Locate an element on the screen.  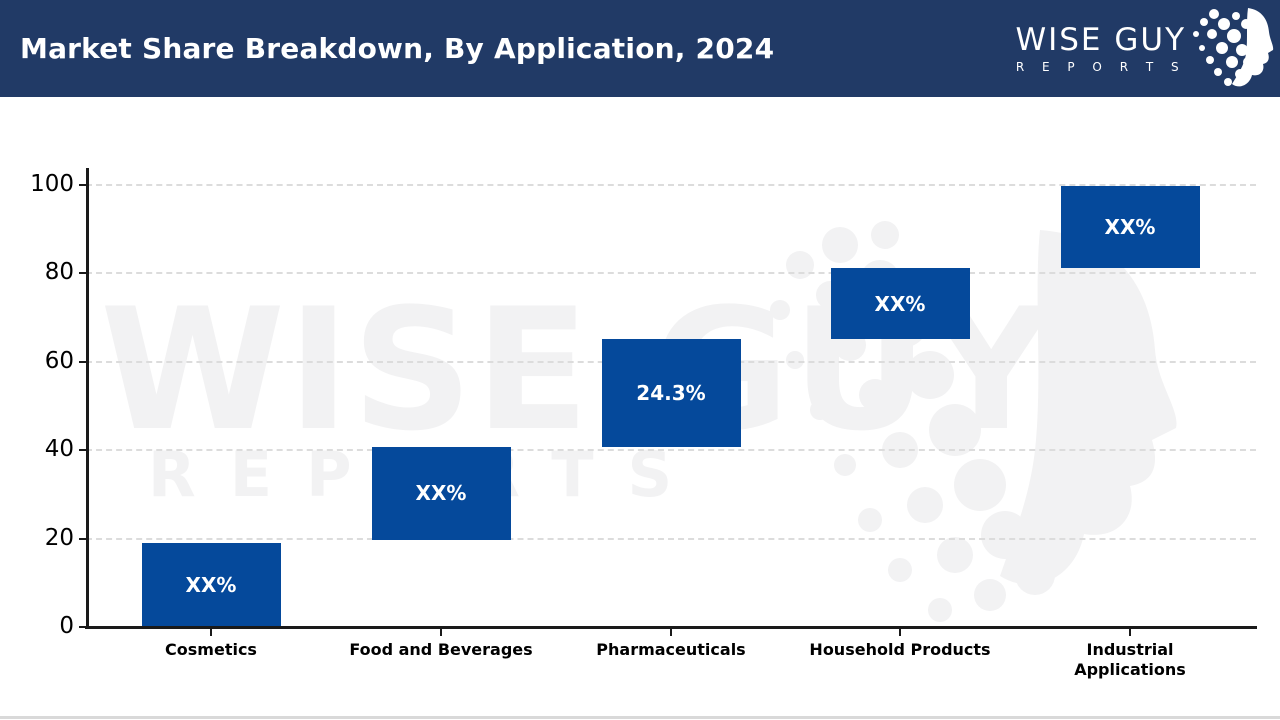
bar-cosmetics: XX% is located at coordinates (211, 585).